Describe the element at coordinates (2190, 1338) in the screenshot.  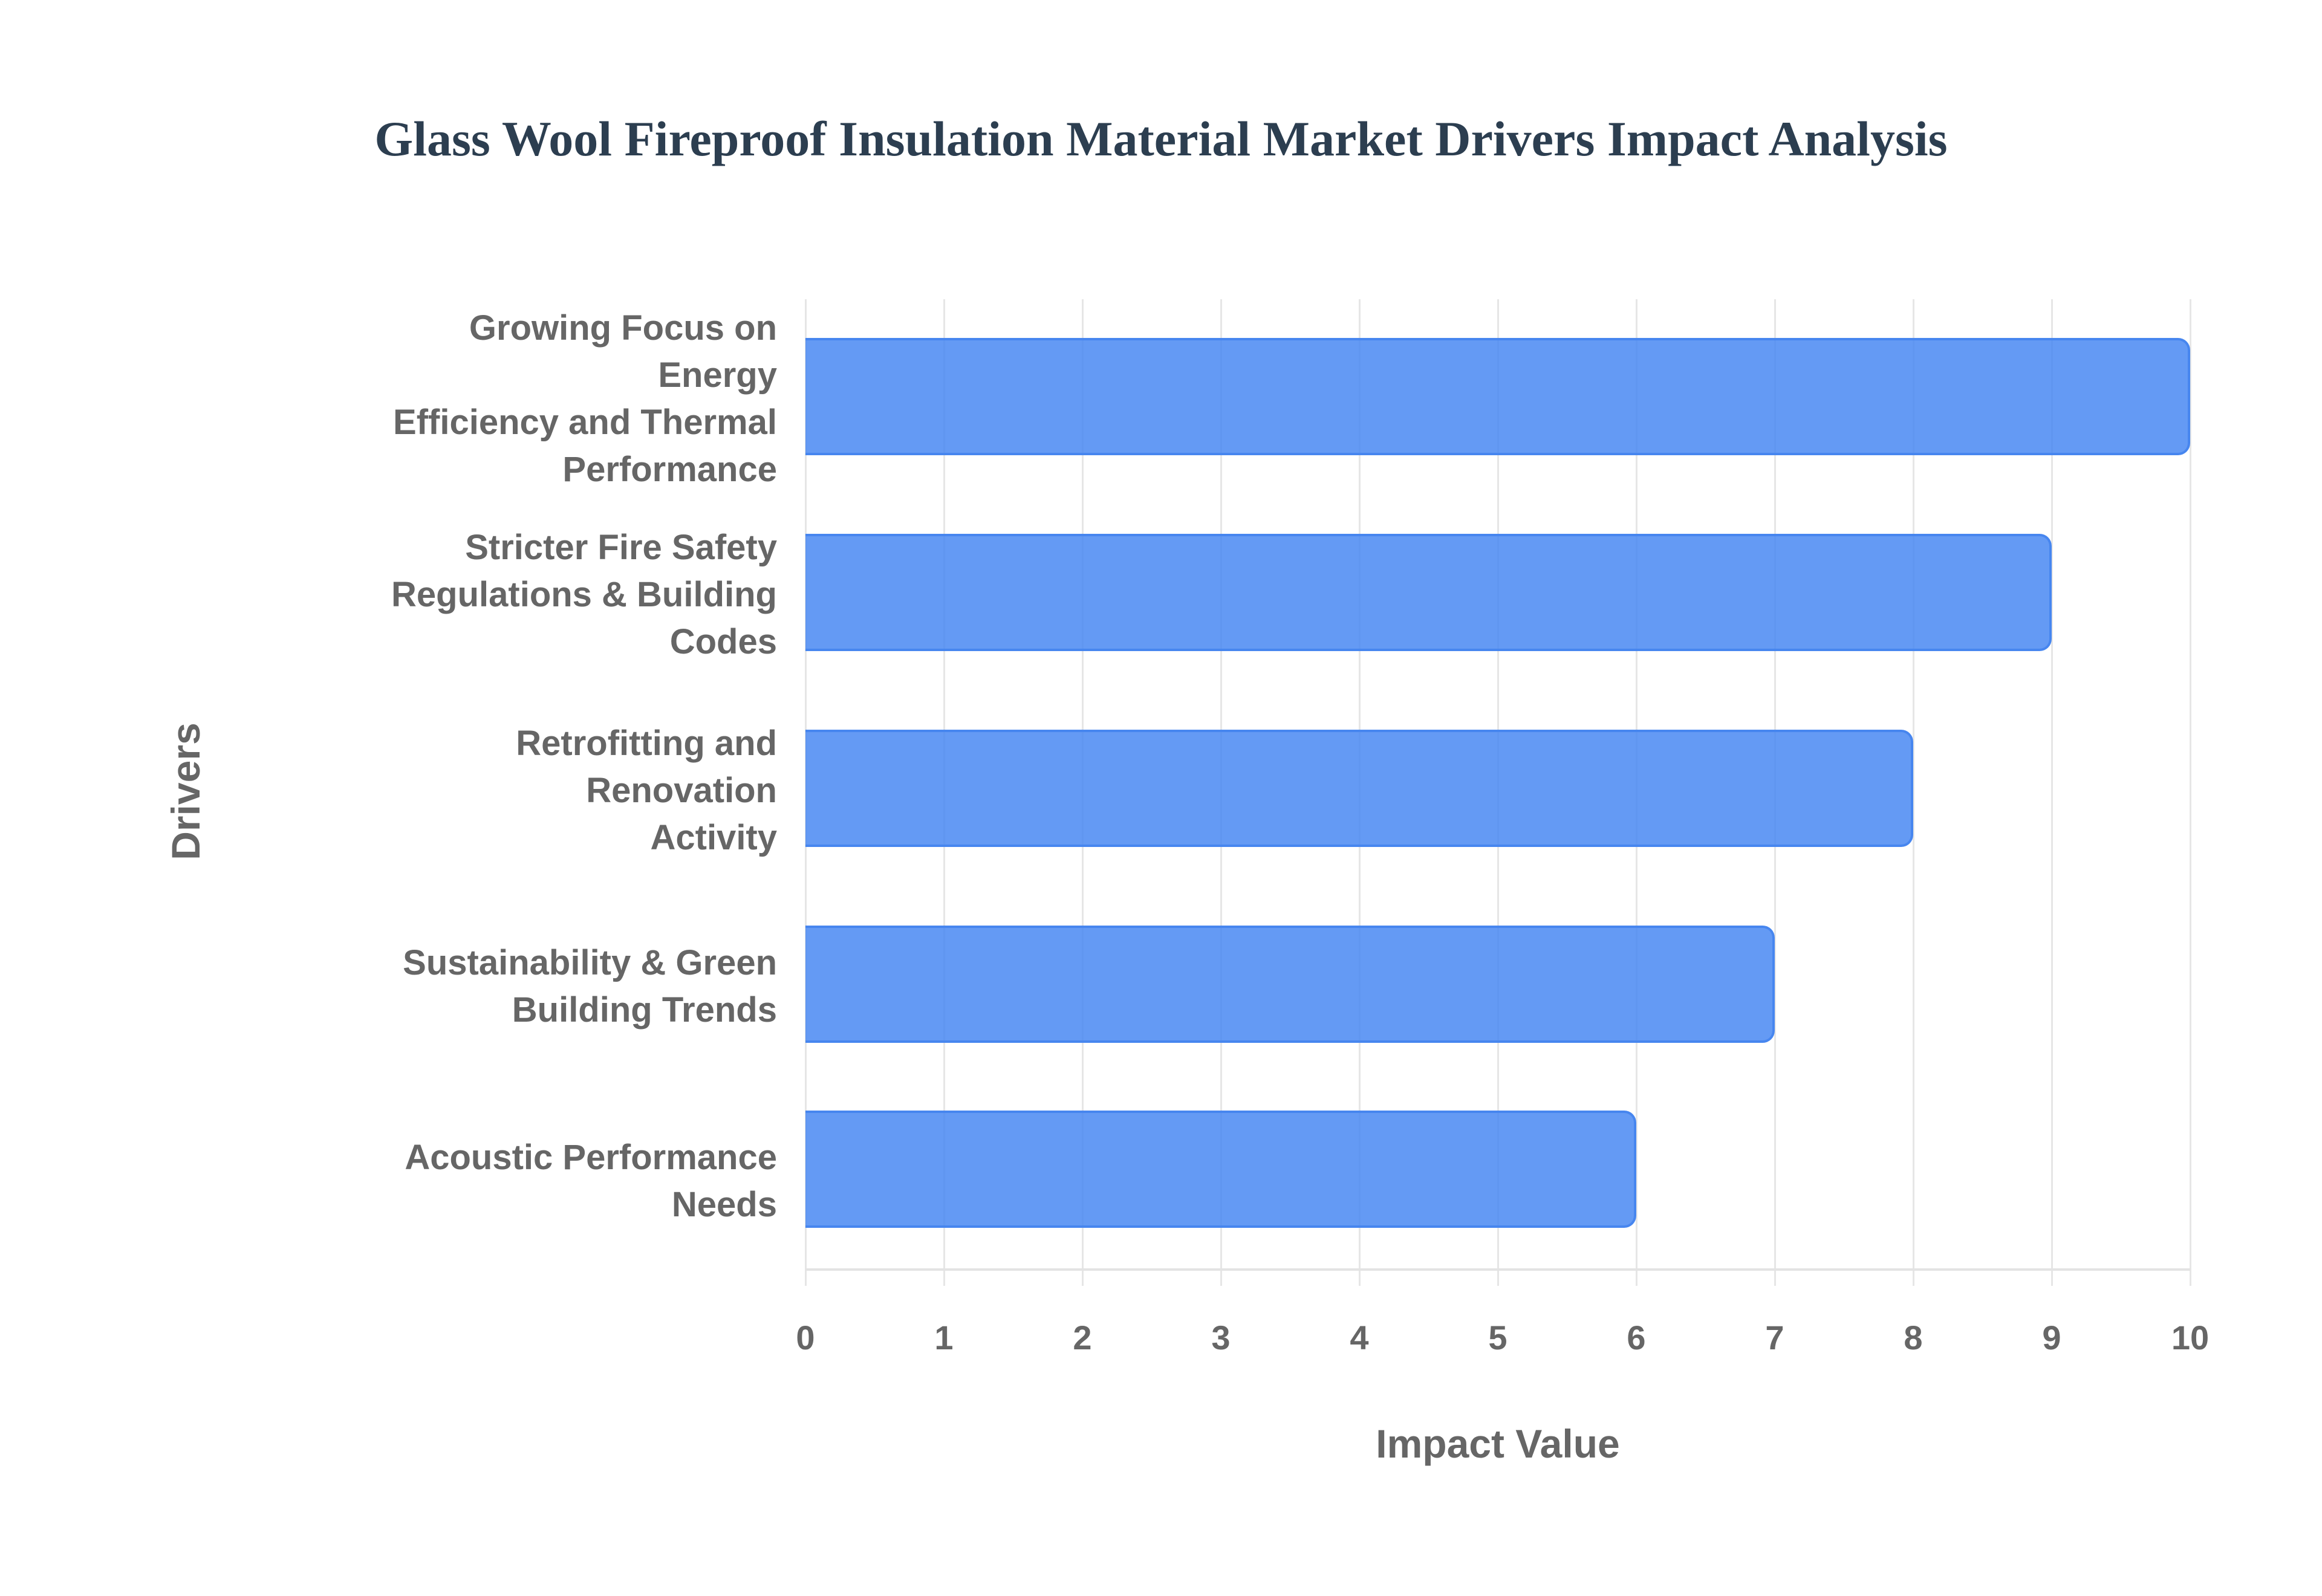
I see `x-tick-label: 10` at that location.